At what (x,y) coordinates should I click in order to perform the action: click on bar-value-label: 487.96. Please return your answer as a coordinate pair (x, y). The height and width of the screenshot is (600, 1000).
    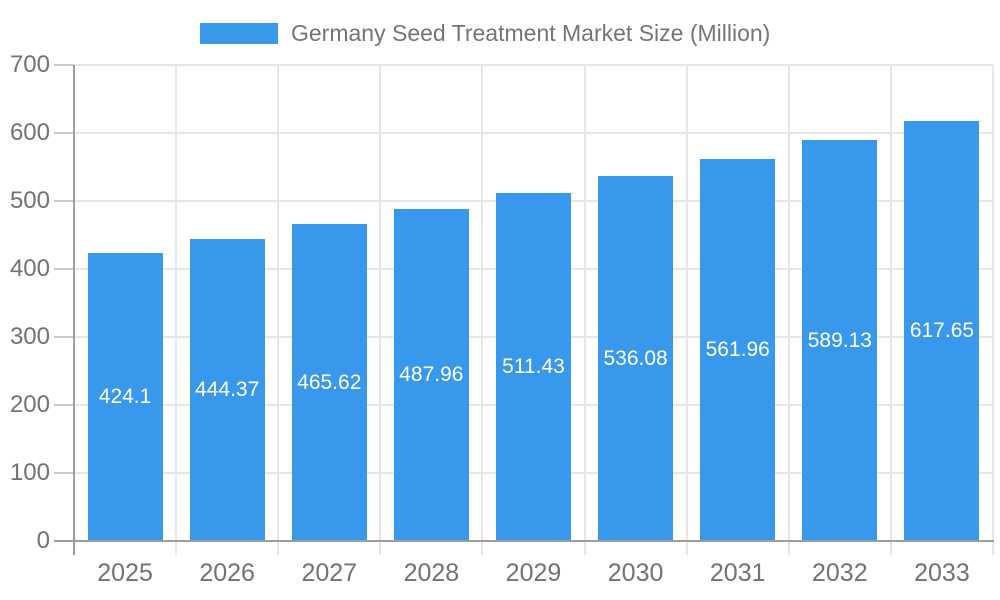
    Looking at the image, I should click on (431, 375).